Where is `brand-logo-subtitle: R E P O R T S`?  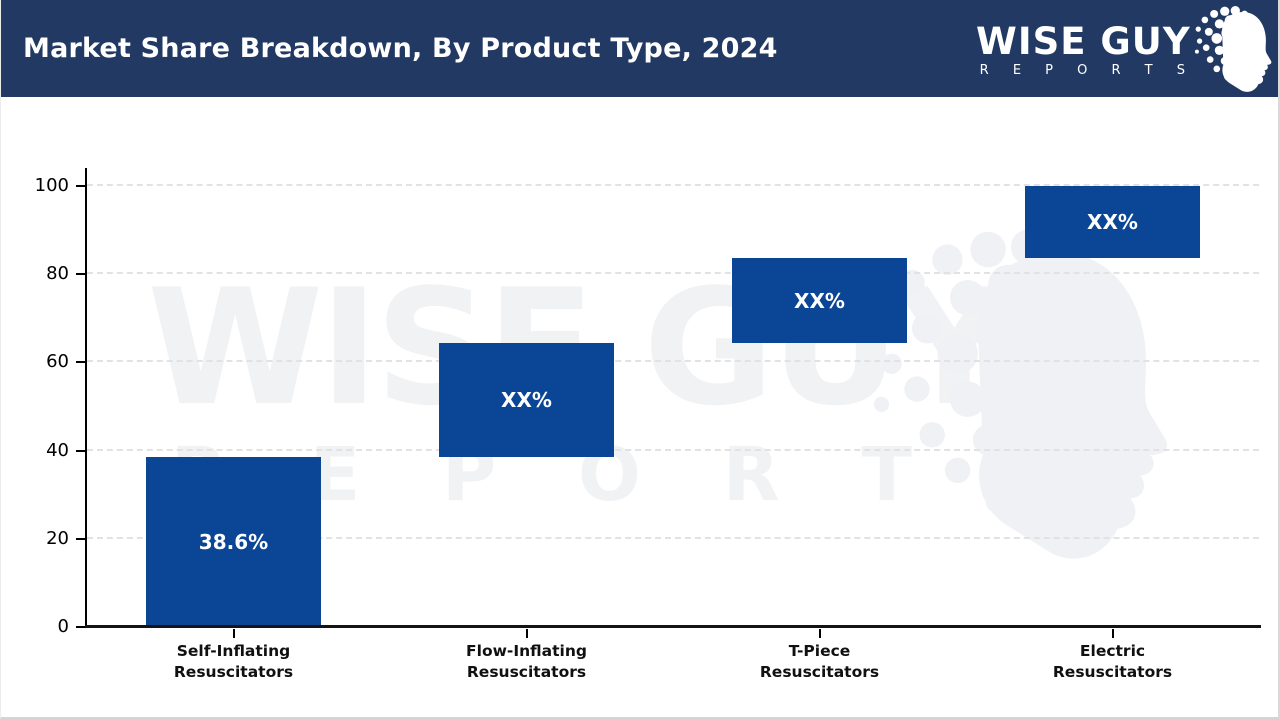
brand-logo-subtitle: R E P O R T S is located at coordinates (1087, 70).